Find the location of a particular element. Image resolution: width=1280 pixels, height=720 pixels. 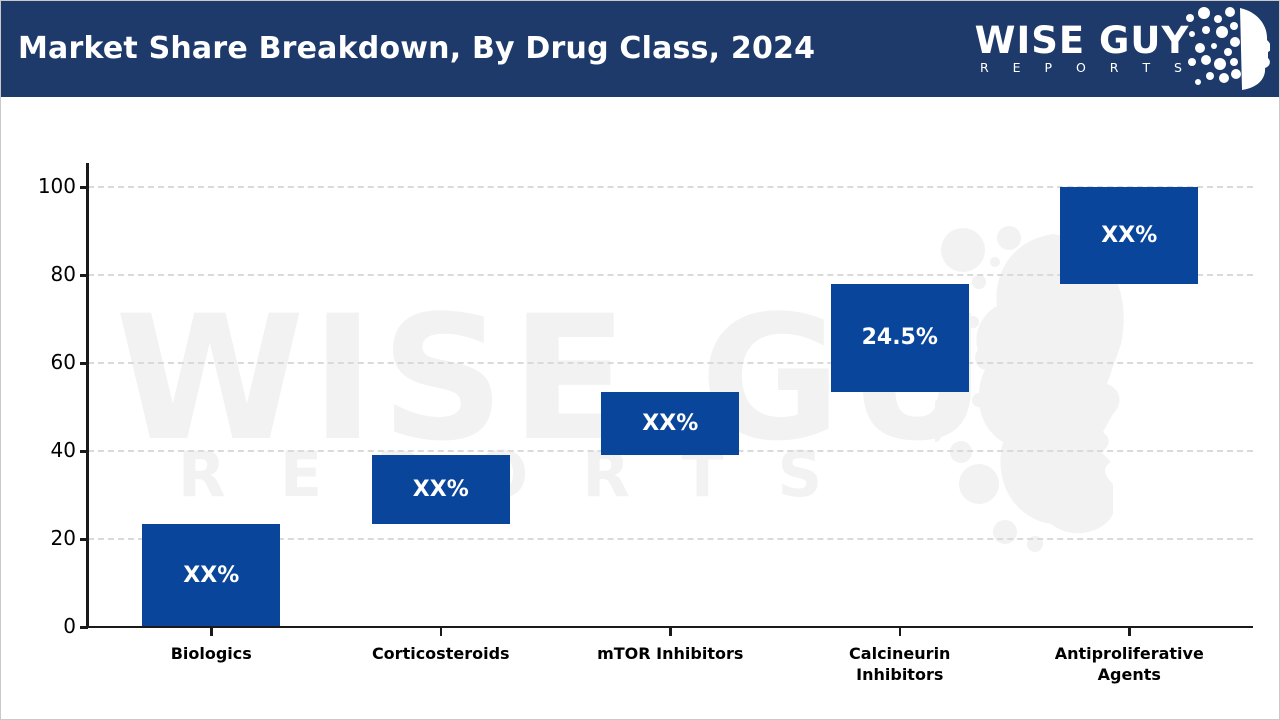

y-tick-label: 0 is located at coordinates (69, 626).